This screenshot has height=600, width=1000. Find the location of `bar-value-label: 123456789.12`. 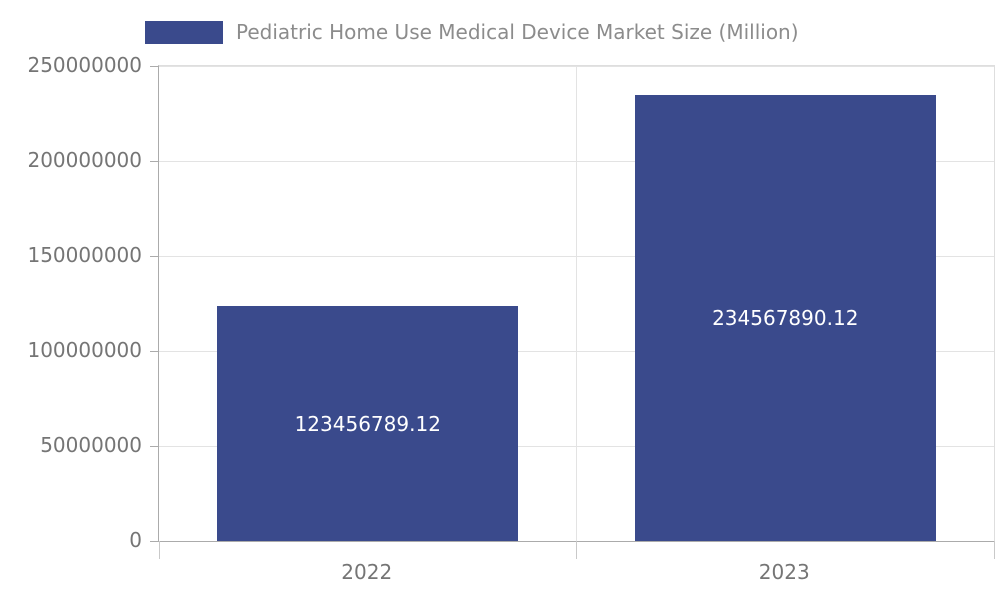

bar-value-label: 123456789.12 is located at coordinates (367, 423).